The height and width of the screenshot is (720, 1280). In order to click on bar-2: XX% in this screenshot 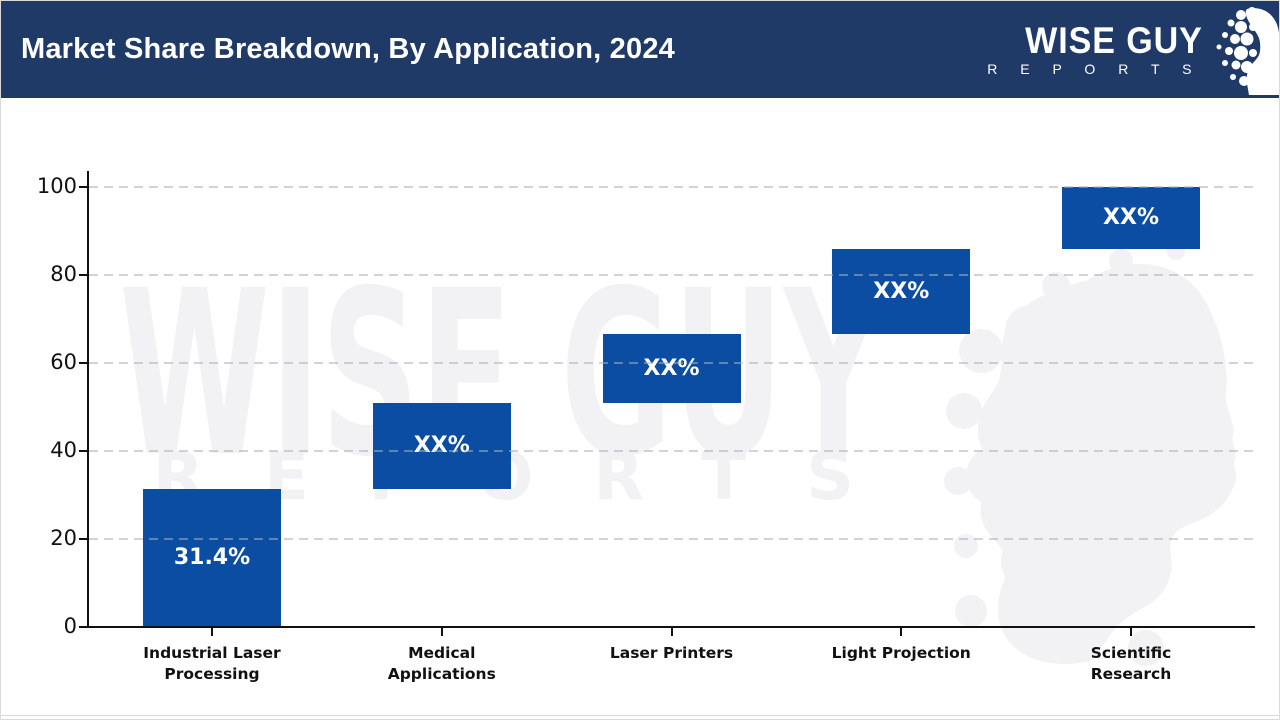, I will do `click(671, 368)`.